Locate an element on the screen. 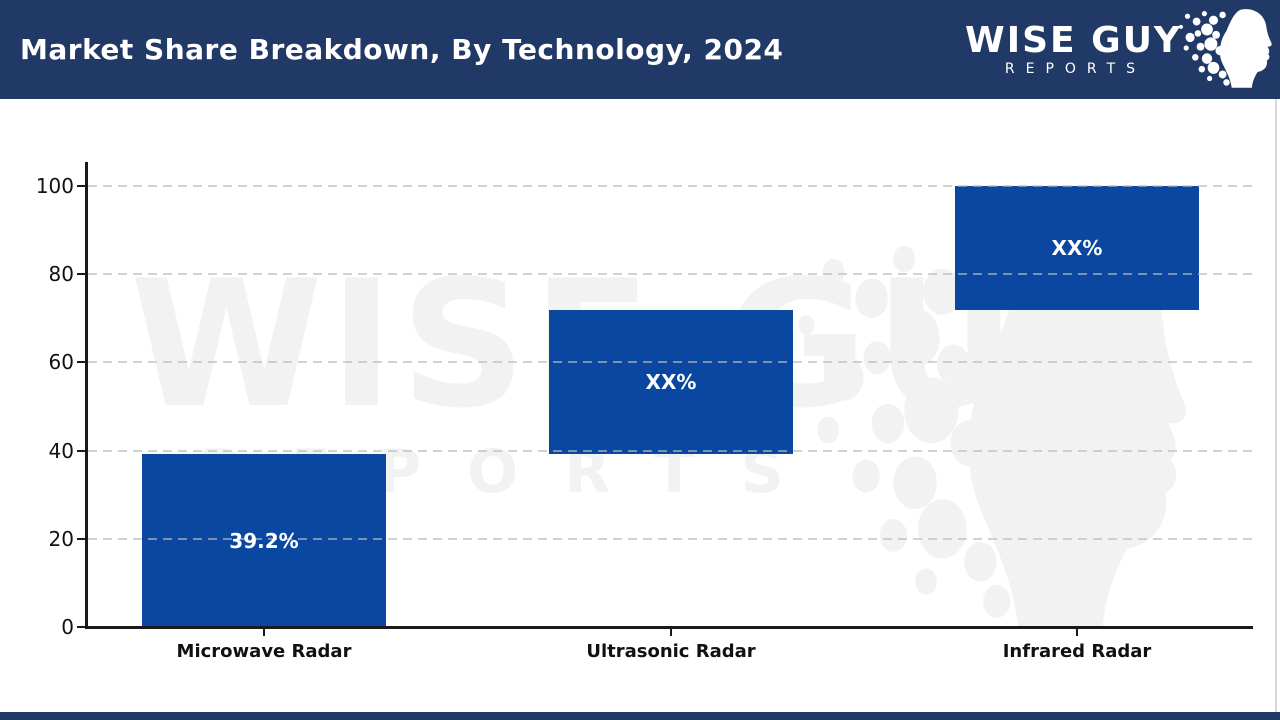  y-tick-label: 80 is located at coordinates (61, 274).